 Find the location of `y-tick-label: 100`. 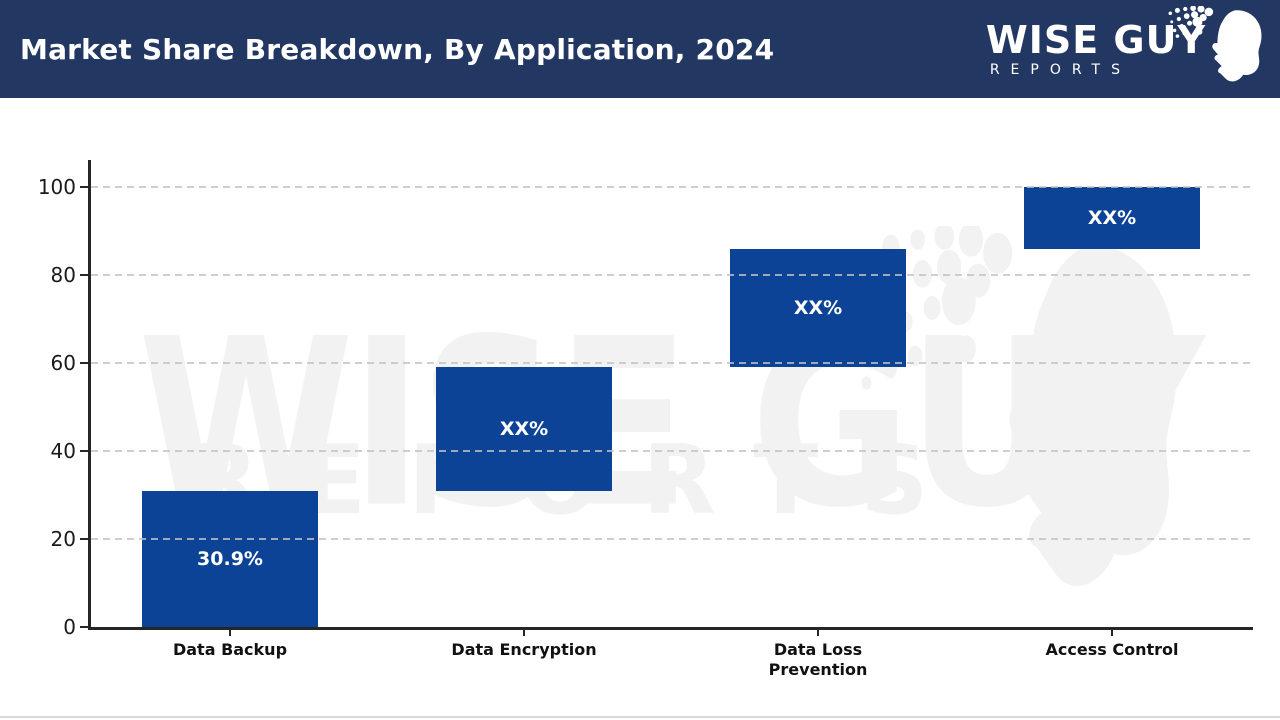

y-tick-label: 100 is located at coordinates (56, 187).